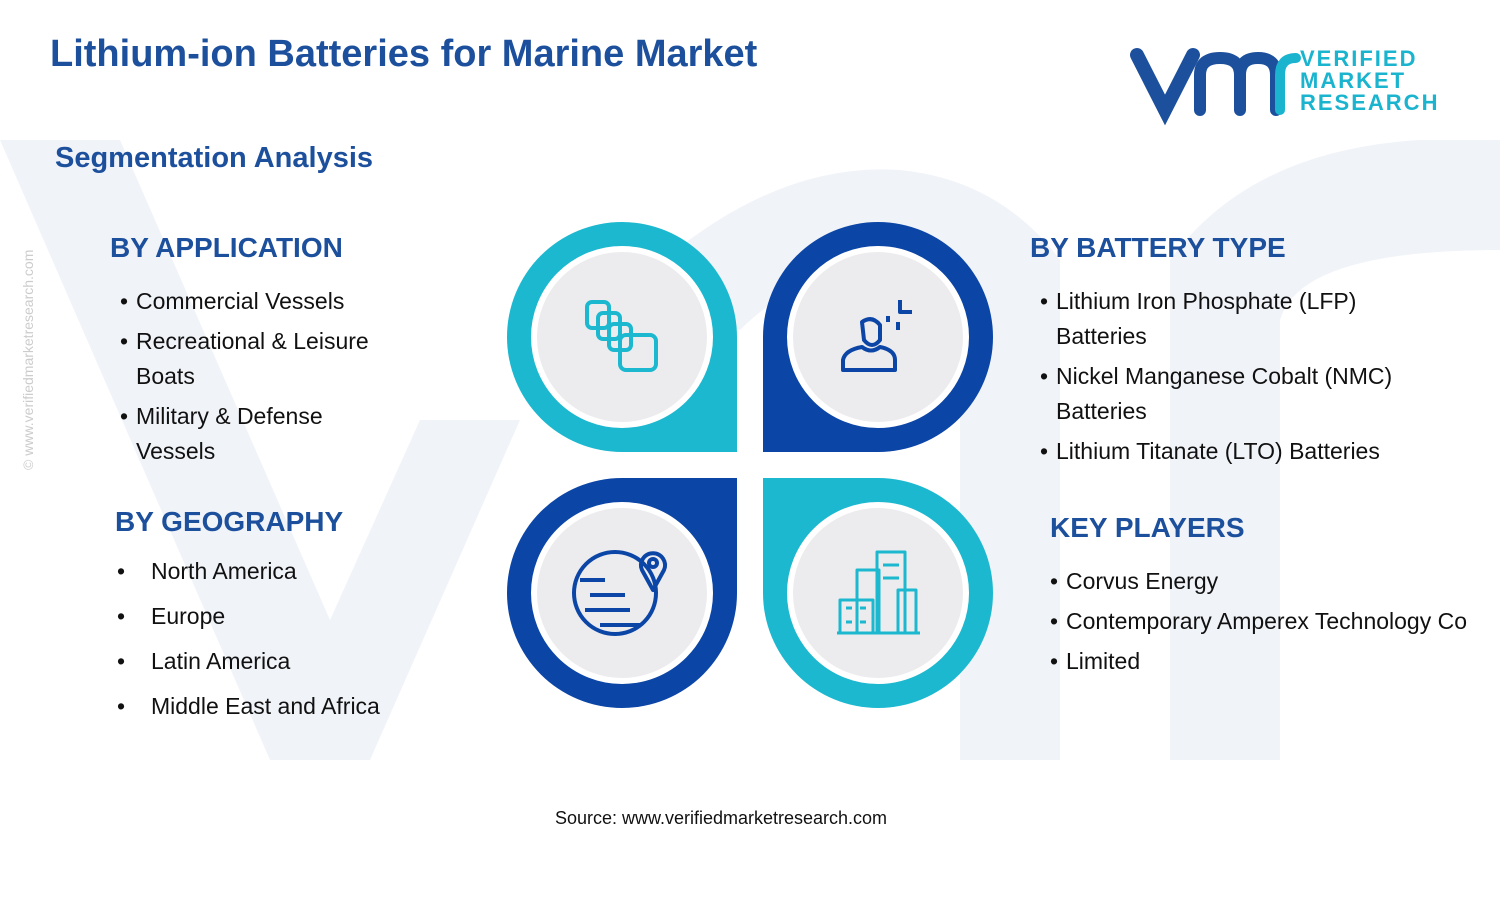 The image size is (1500, 911). Describe the element at coordinates (746, 468) in the screenshot. I see `icons` at that location.